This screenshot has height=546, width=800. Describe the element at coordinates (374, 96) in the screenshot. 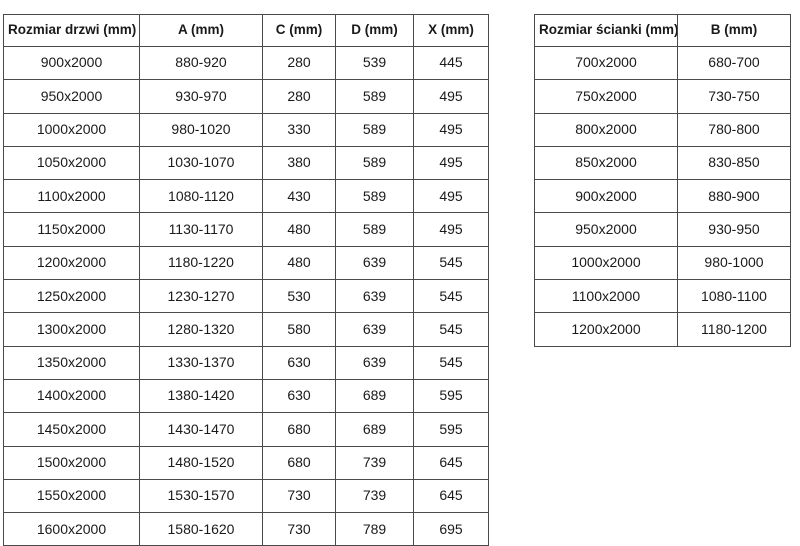

I see `doors-cell-r1-c3: 589` at that location.